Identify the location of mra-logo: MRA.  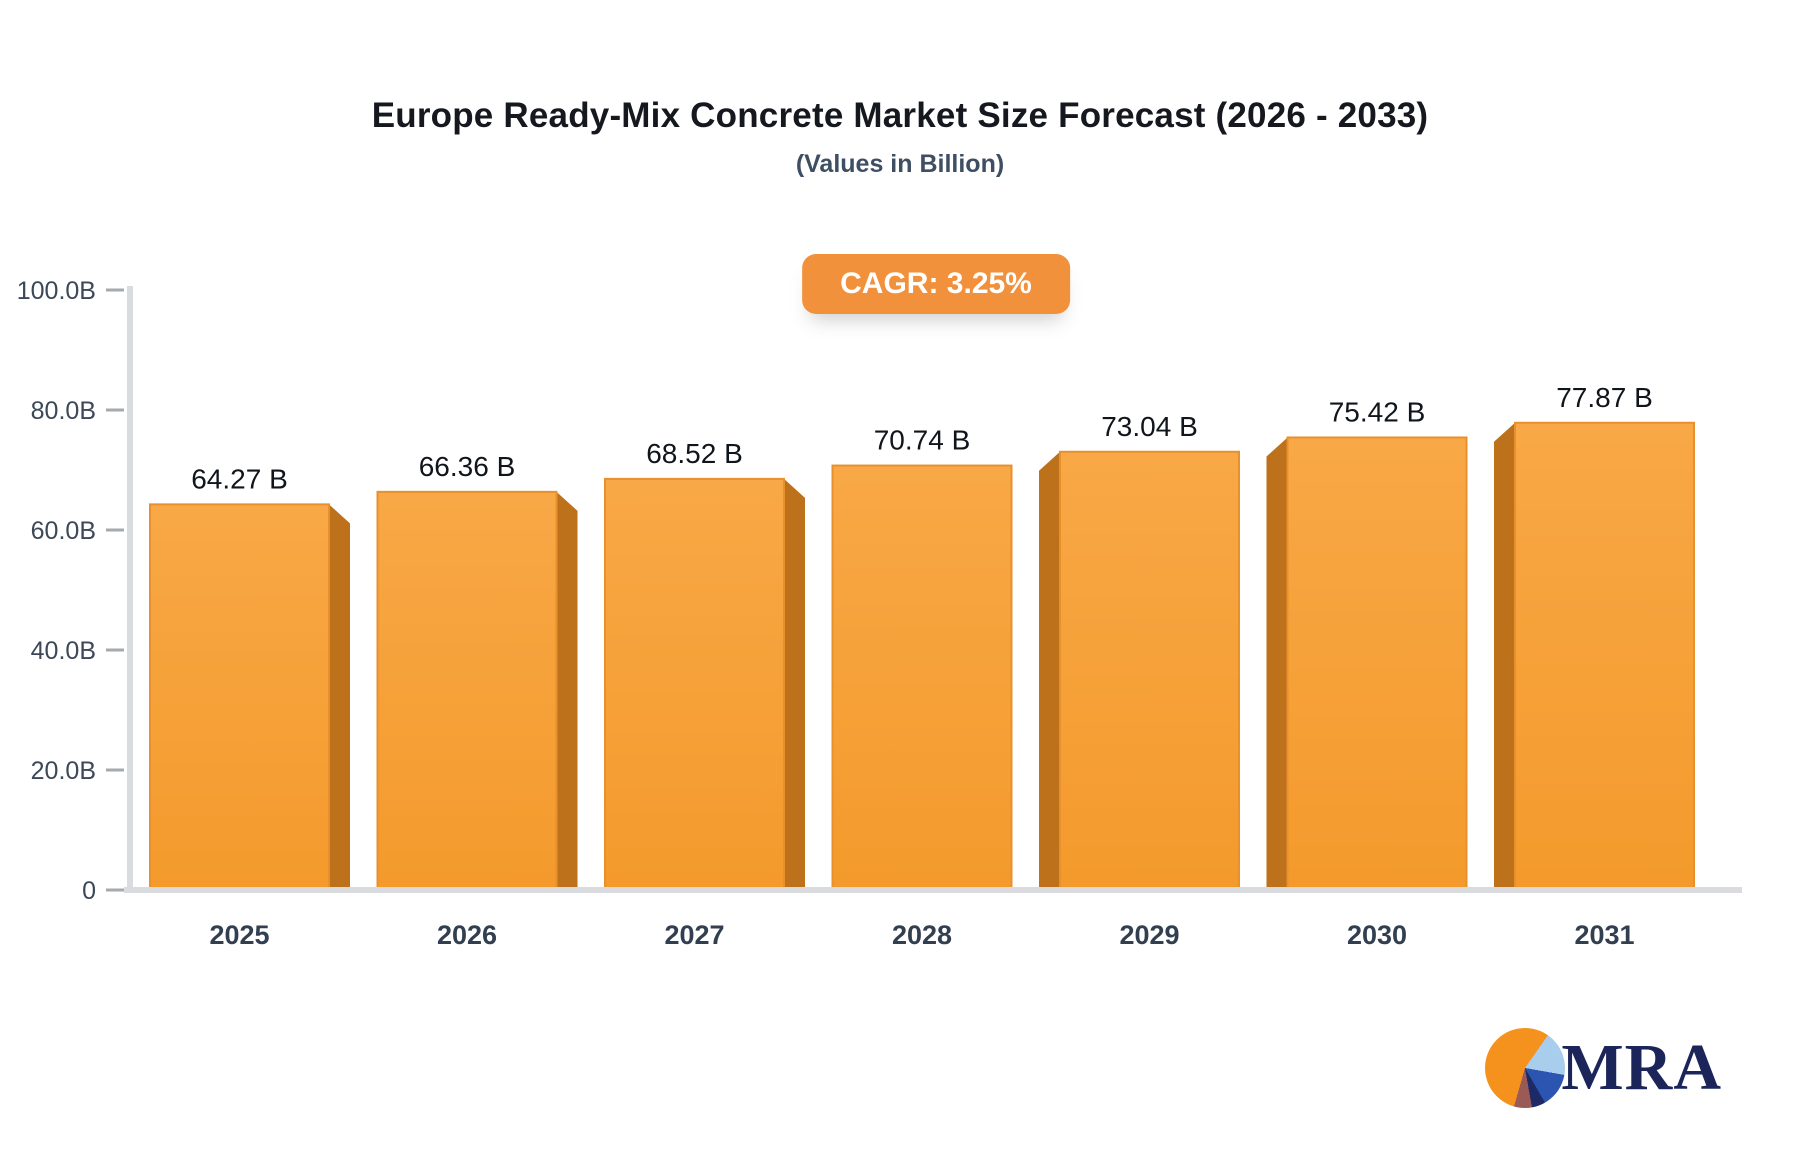
(1603, 1068).